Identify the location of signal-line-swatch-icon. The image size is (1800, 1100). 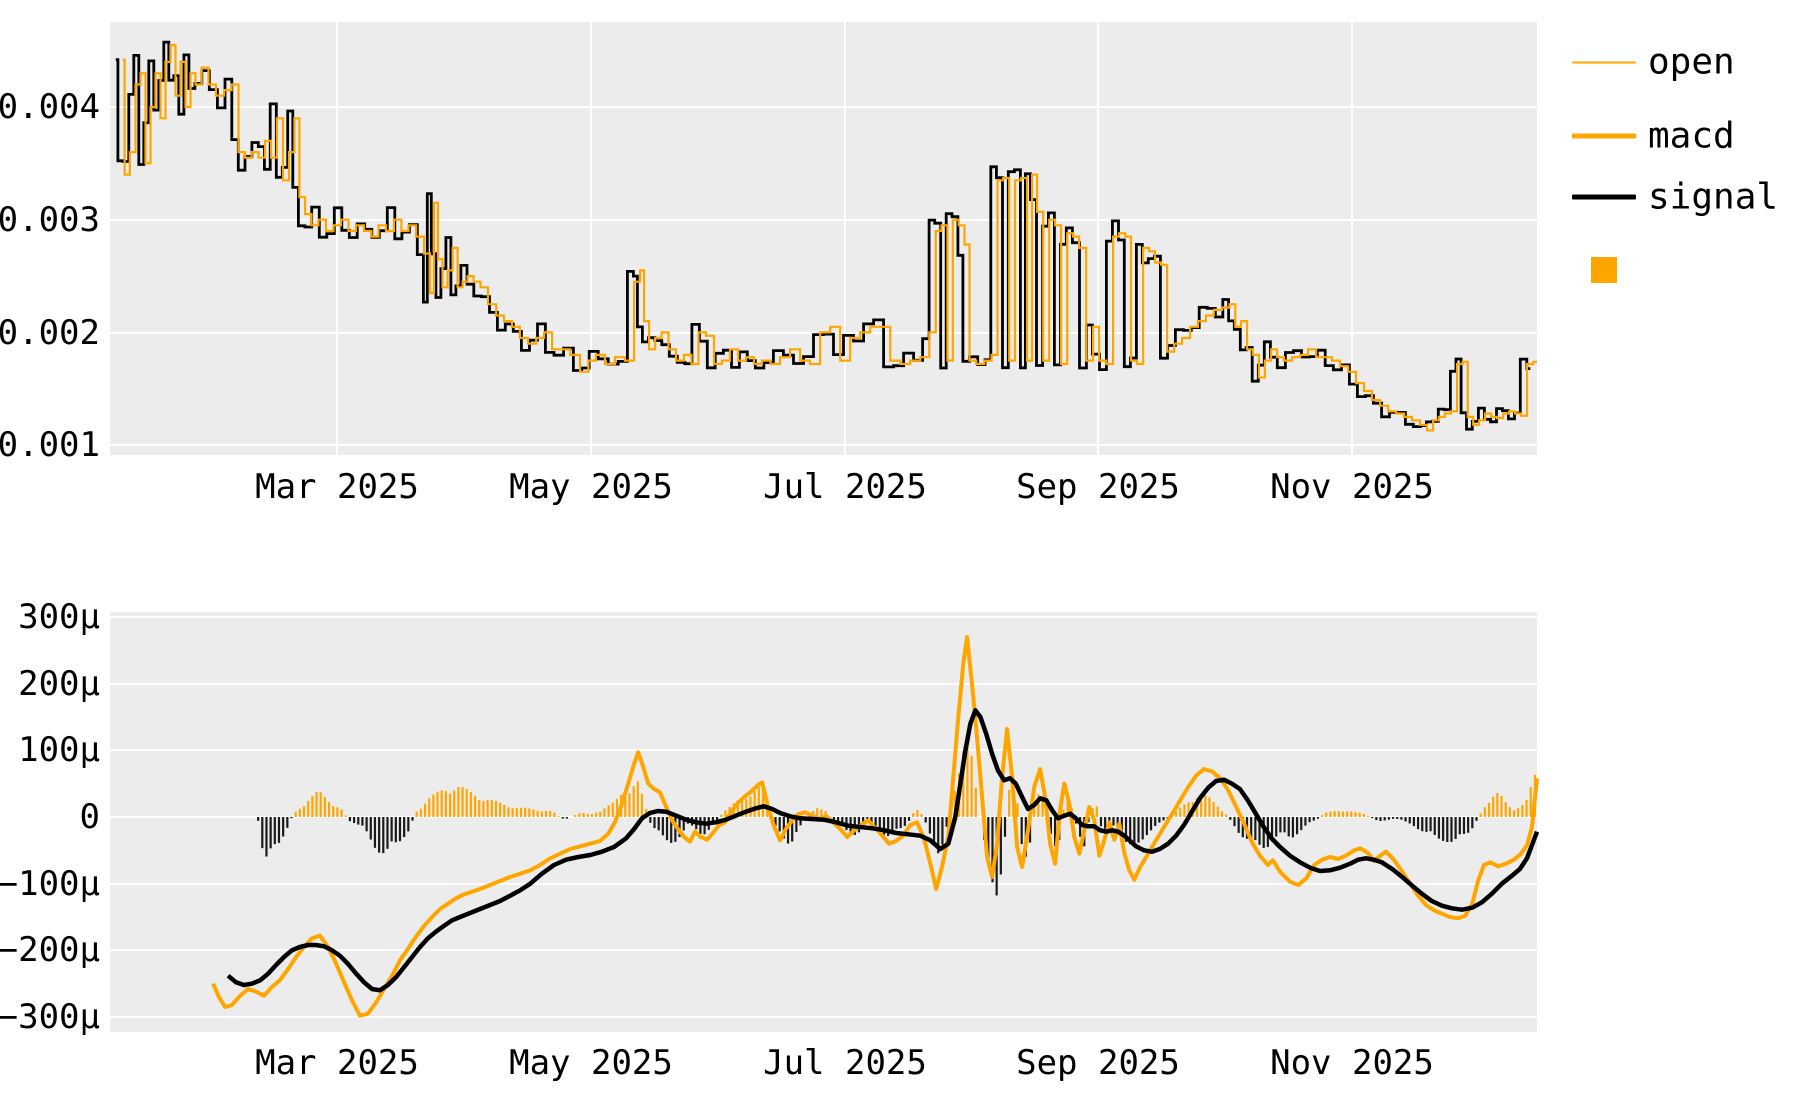
(1604, 197).